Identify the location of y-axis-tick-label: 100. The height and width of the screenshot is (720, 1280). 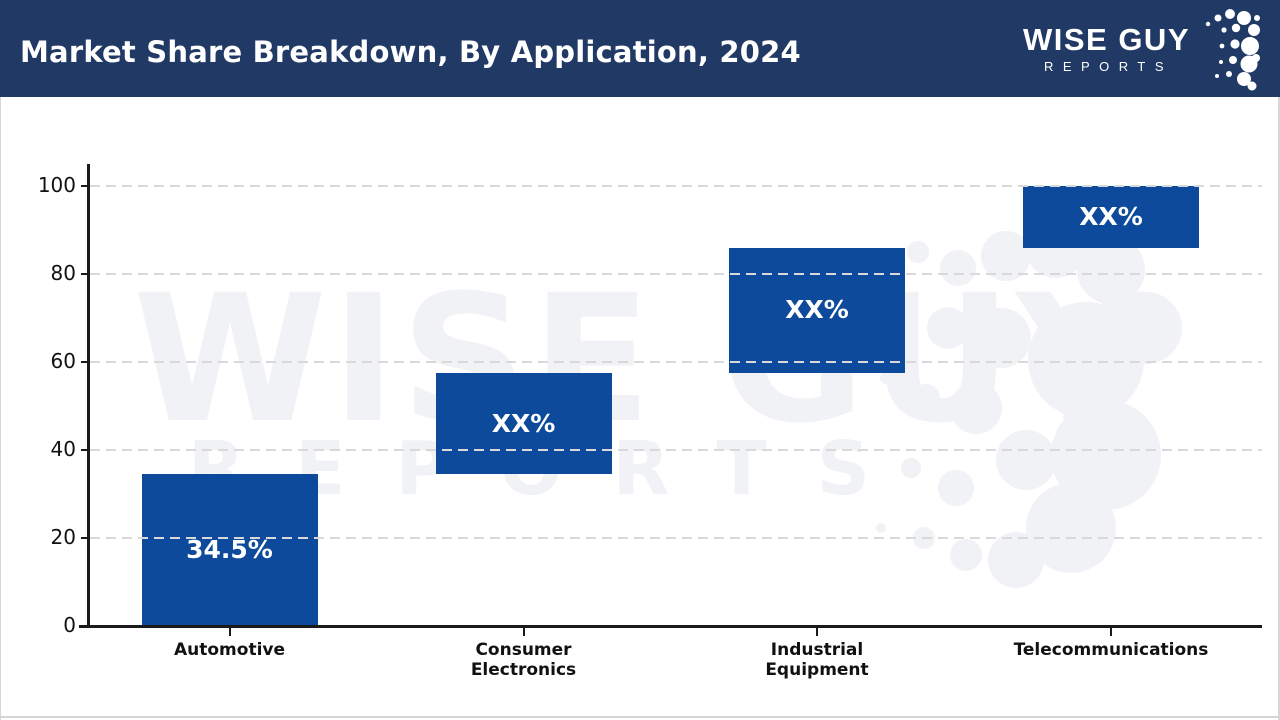
(56, 185).